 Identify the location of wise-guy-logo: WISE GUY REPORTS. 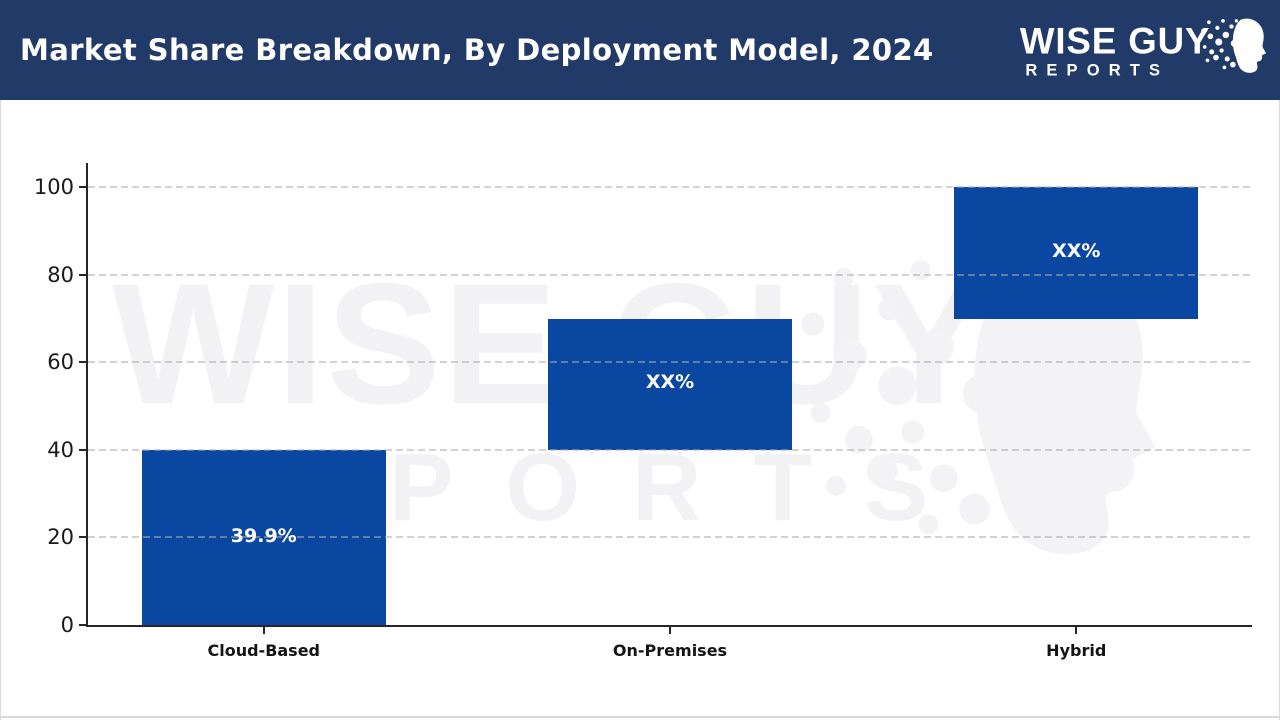
(1144, 50).